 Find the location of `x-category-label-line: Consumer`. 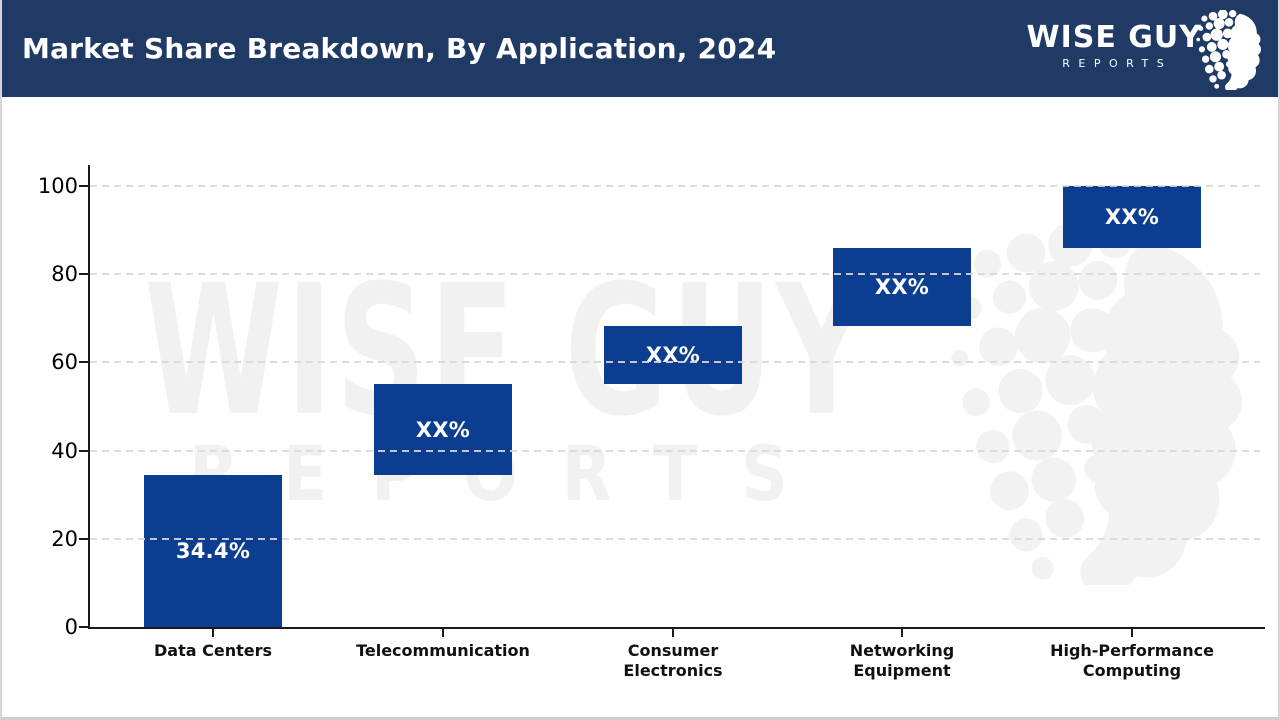

x-category-label-line: Consumer is located at coordinates (673, 650).